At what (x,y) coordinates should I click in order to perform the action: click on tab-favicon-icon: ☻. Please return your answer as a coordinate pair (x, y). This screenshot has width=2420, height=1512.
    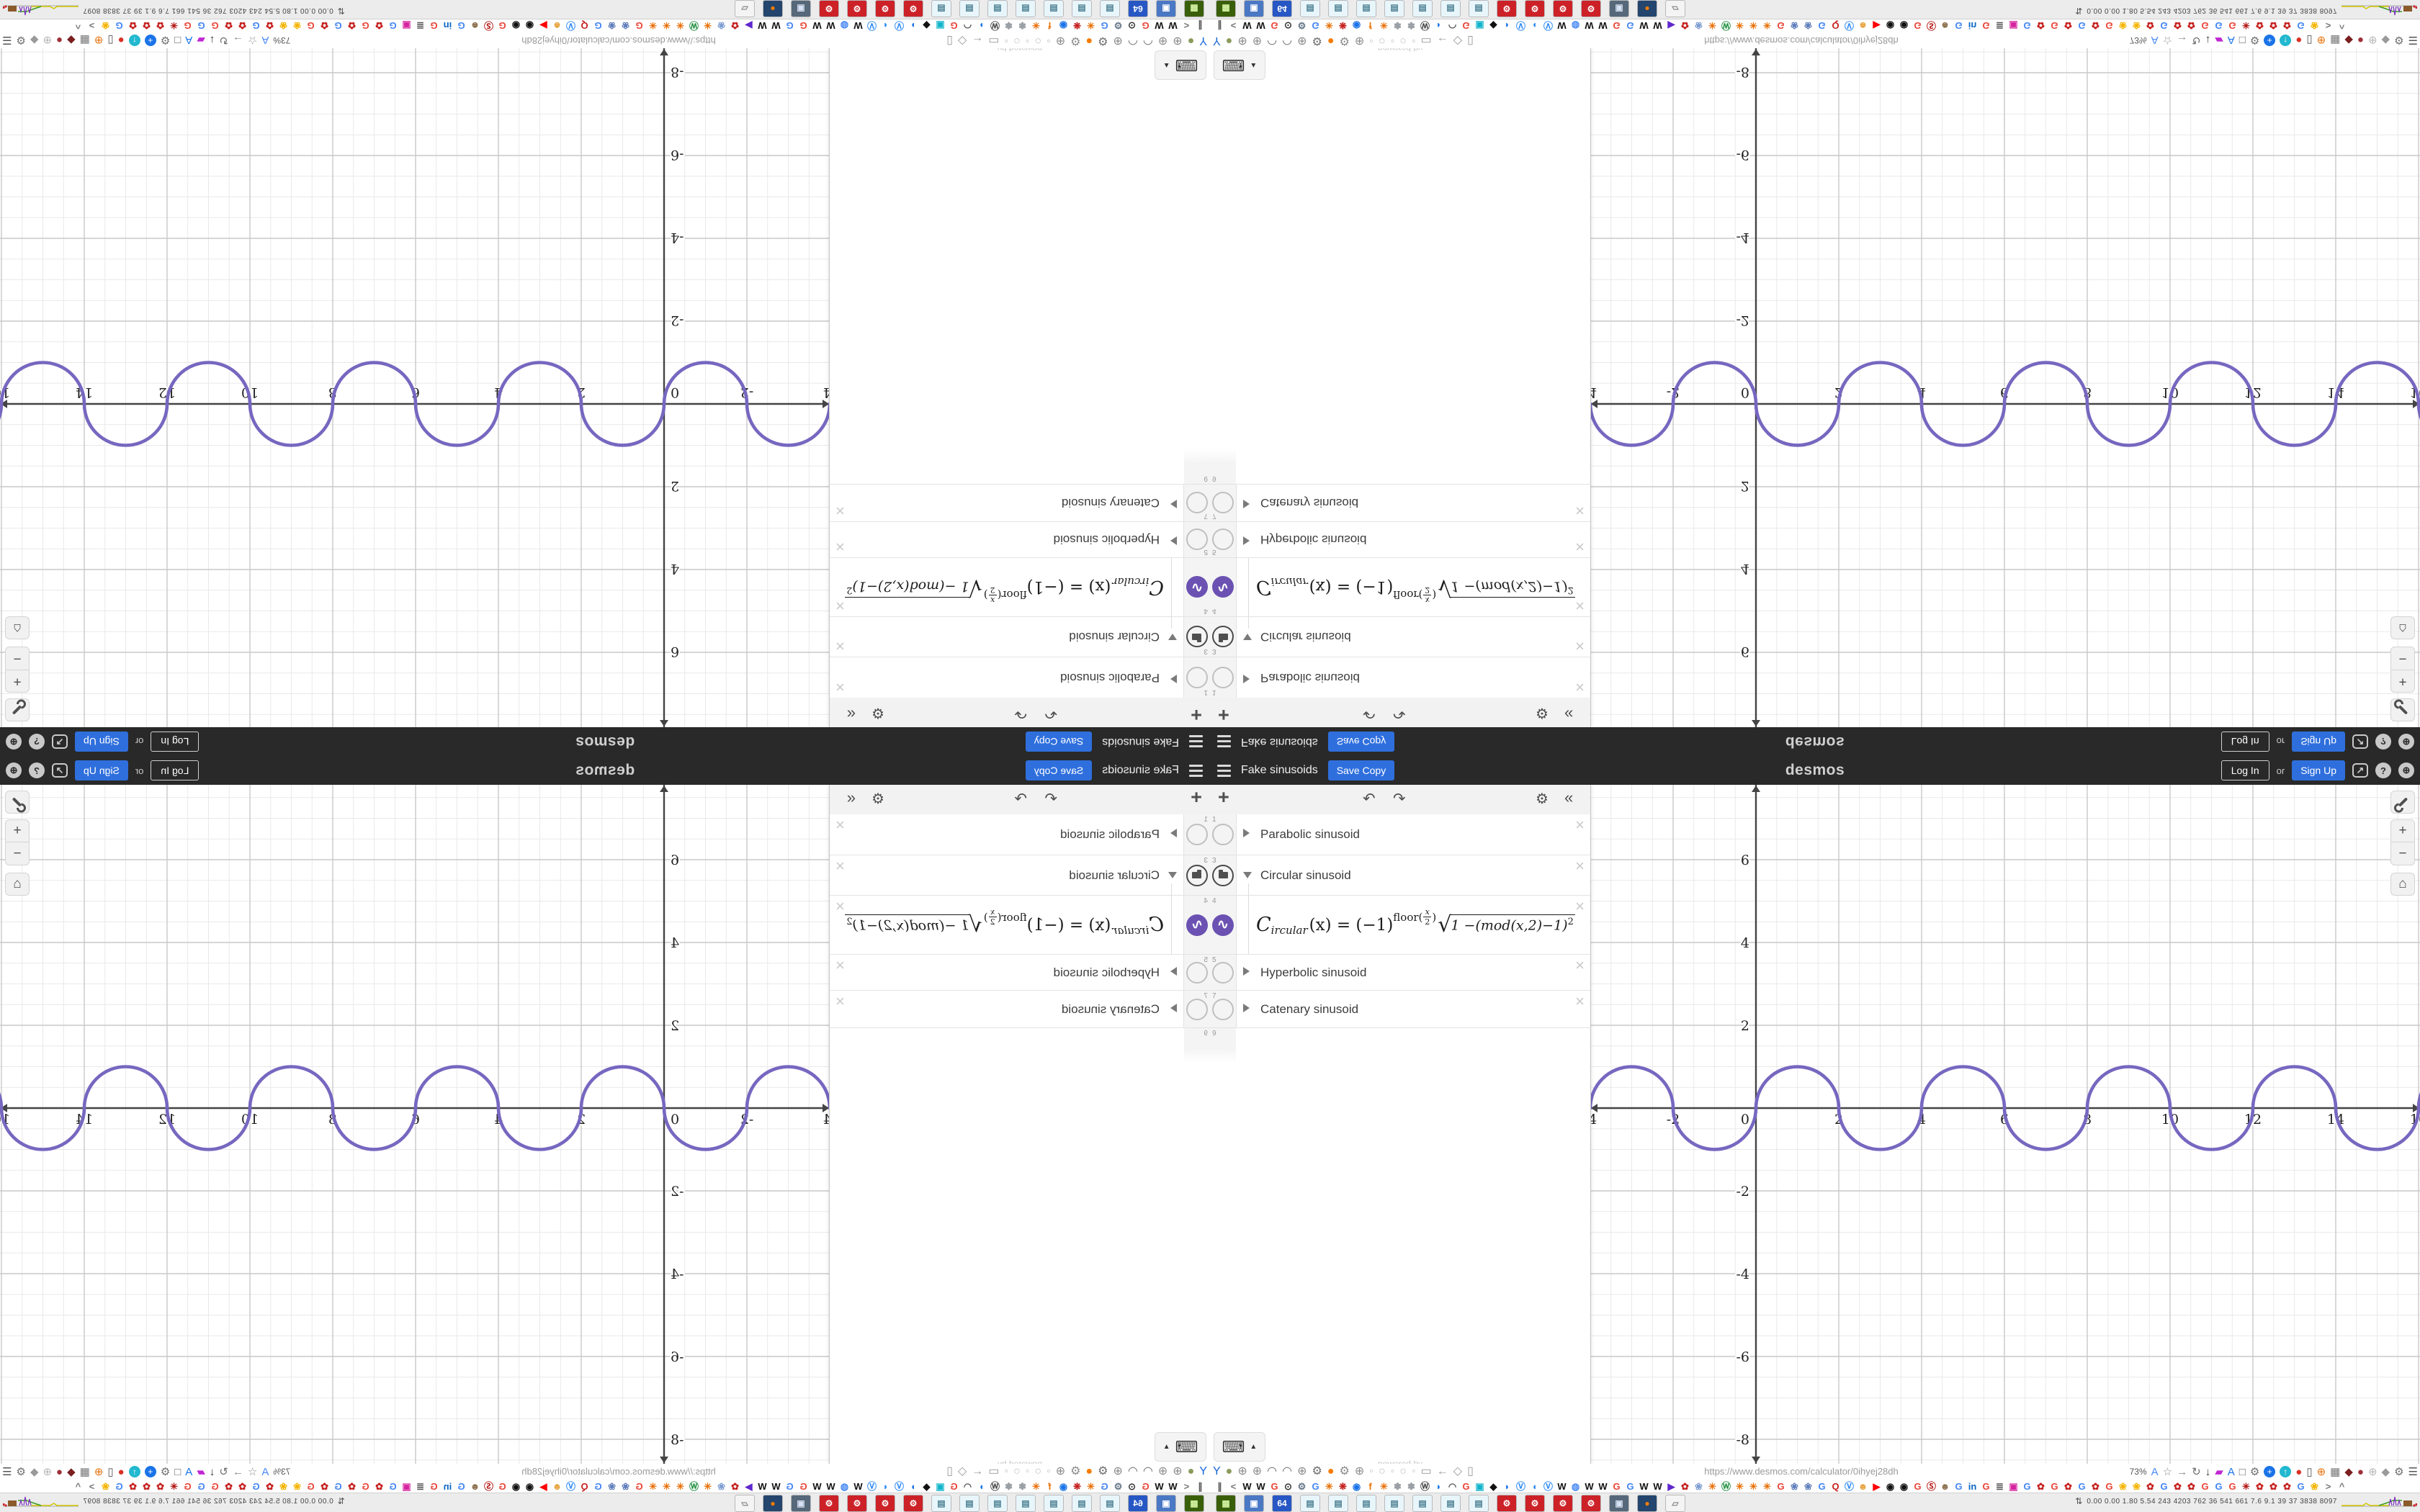
    Looking at the image, I should click on (1945, 26).